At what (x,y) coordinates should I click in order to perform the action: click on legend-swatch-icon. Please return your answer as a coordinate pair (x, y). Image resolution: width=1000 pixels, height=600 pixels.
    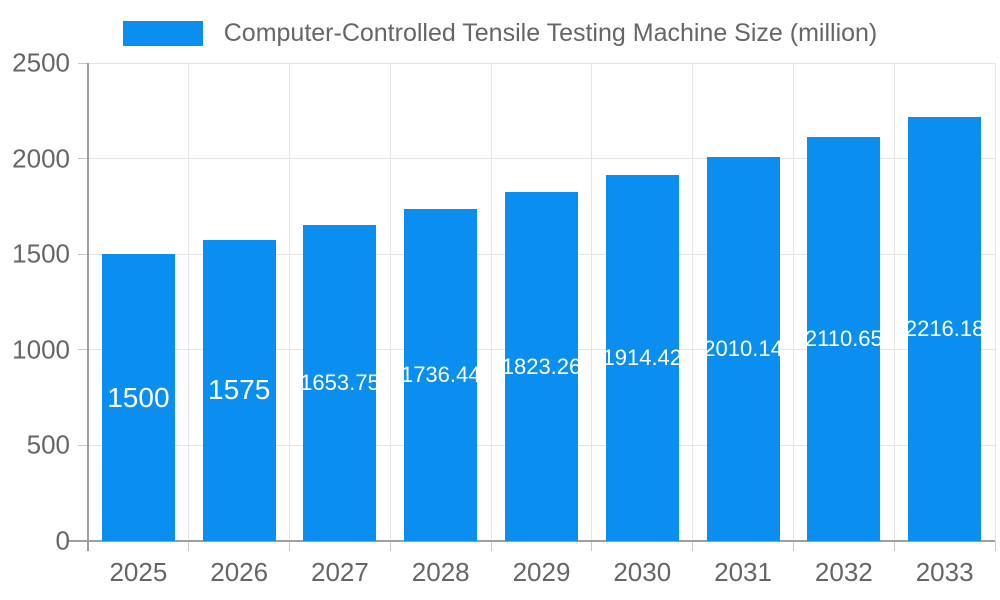
    Looking at the image, I should click on (162, 33).